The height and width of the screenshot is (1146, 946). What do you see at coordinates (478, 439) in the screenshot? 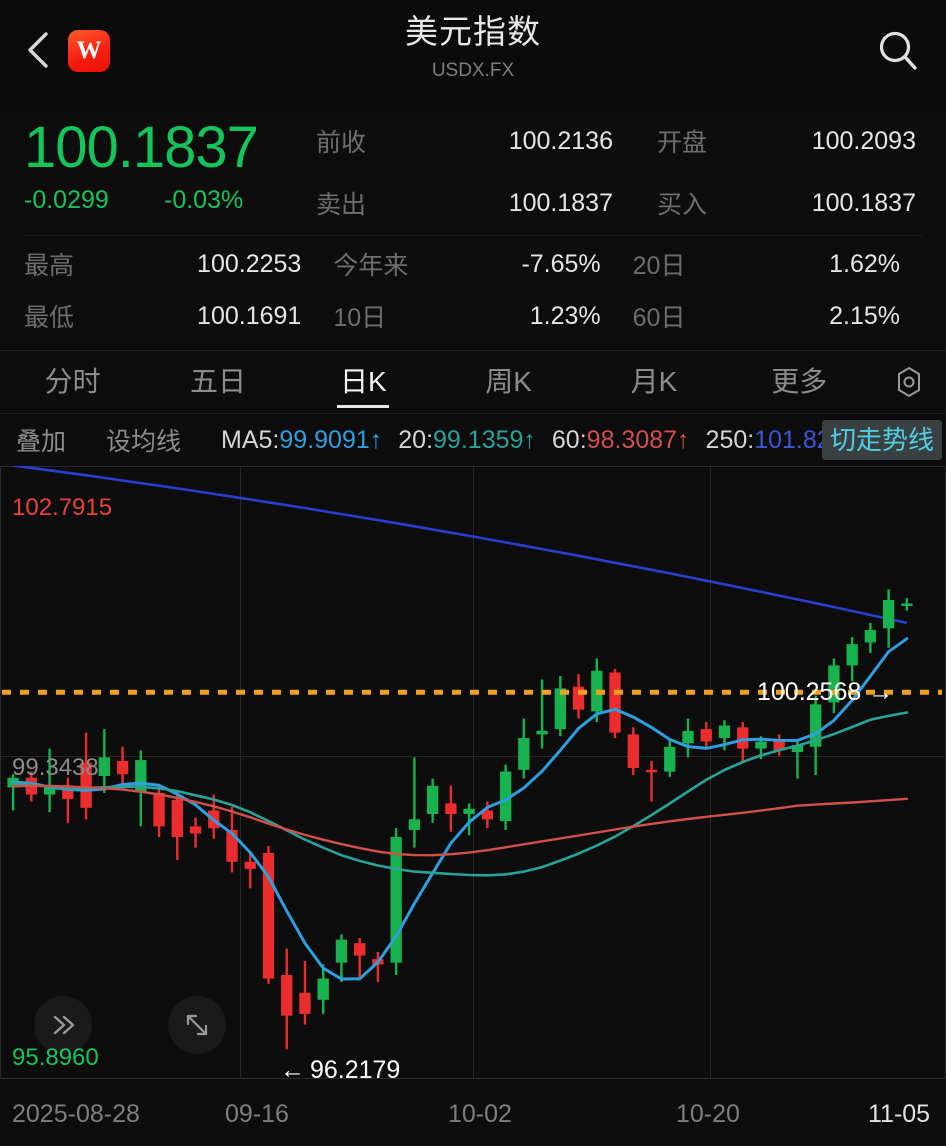
I see `ma20-value: 99.1359` at bounding box center [478, 439].